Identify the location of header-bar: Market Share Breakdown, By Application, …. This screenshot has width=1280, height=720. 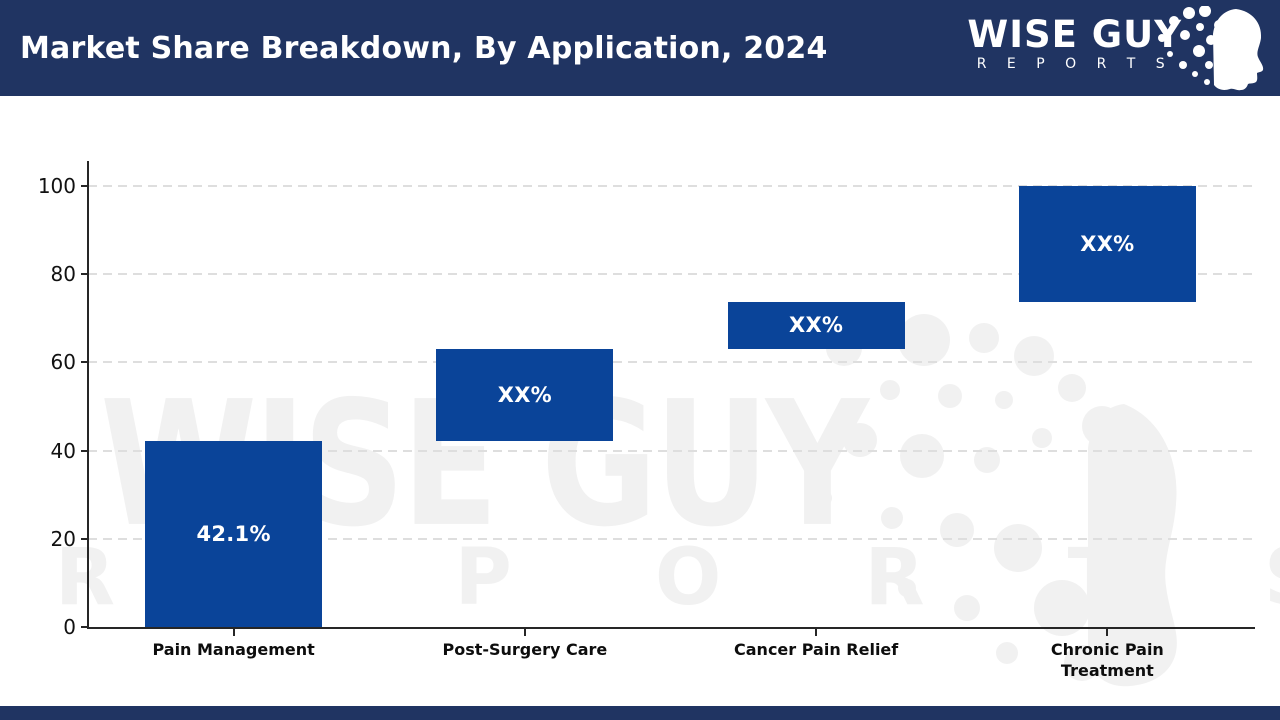
(640, 48).